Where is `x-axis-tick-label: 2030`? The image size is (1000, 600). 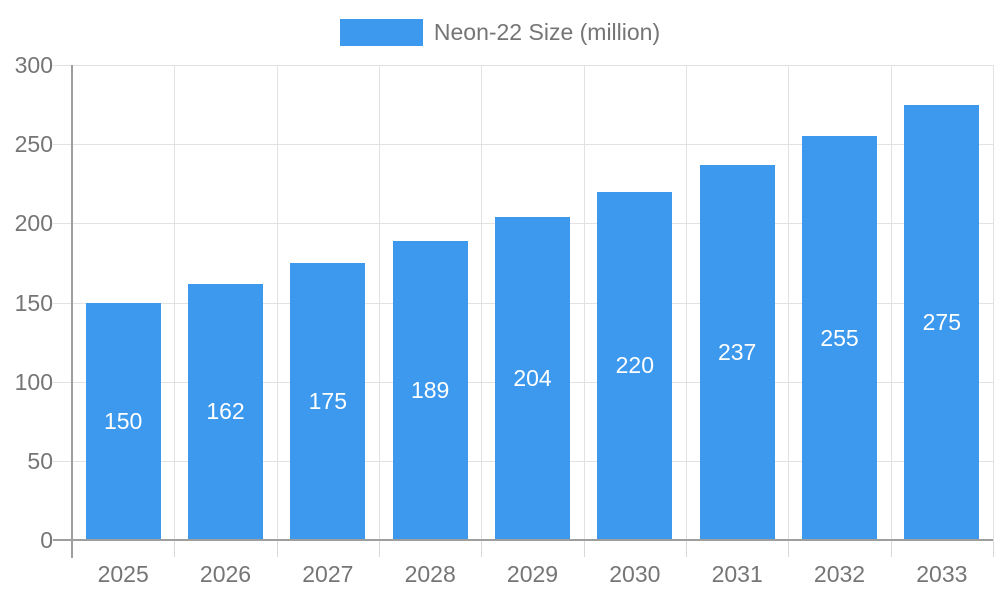
x-axis-tick-label: 2030 is located at coordinates (635, 574).